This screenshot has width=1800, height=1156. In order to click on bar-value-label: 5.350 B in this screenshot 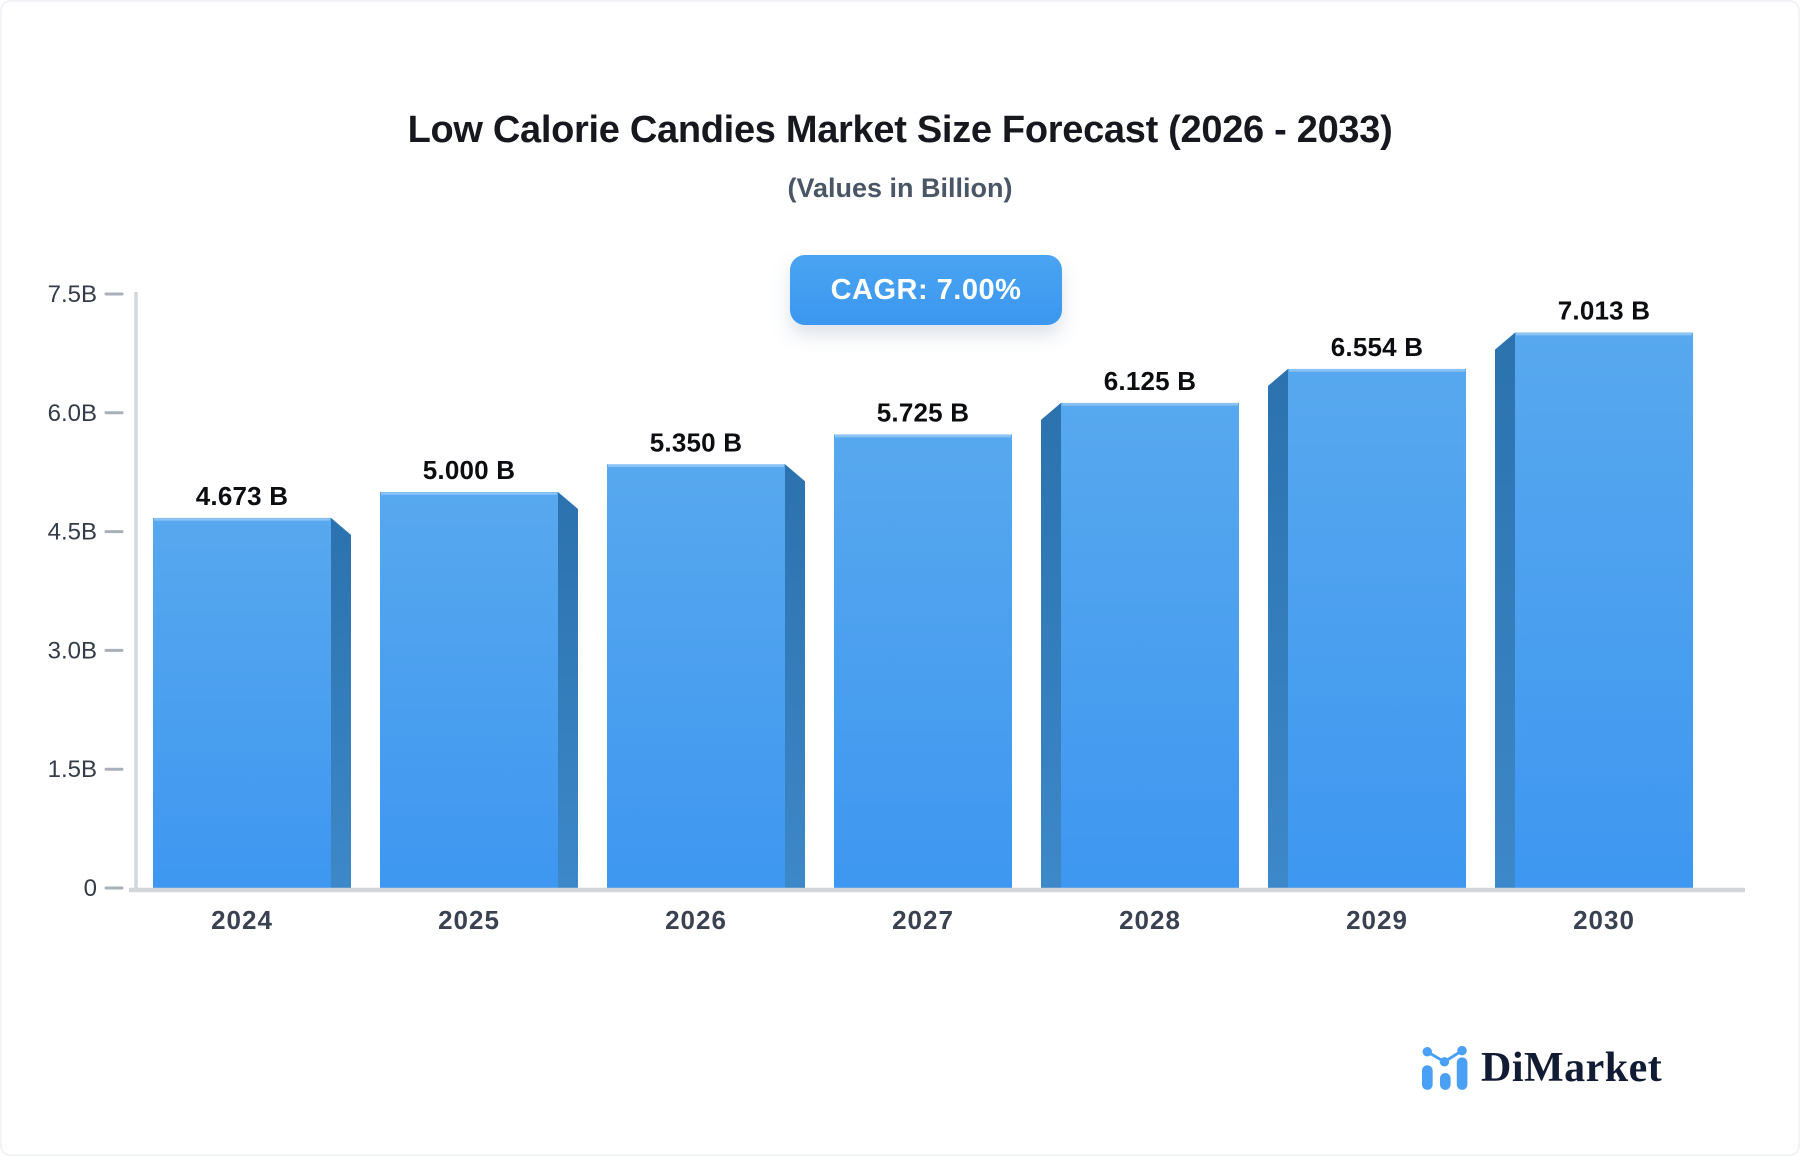, I will do `click(696, 442)`.